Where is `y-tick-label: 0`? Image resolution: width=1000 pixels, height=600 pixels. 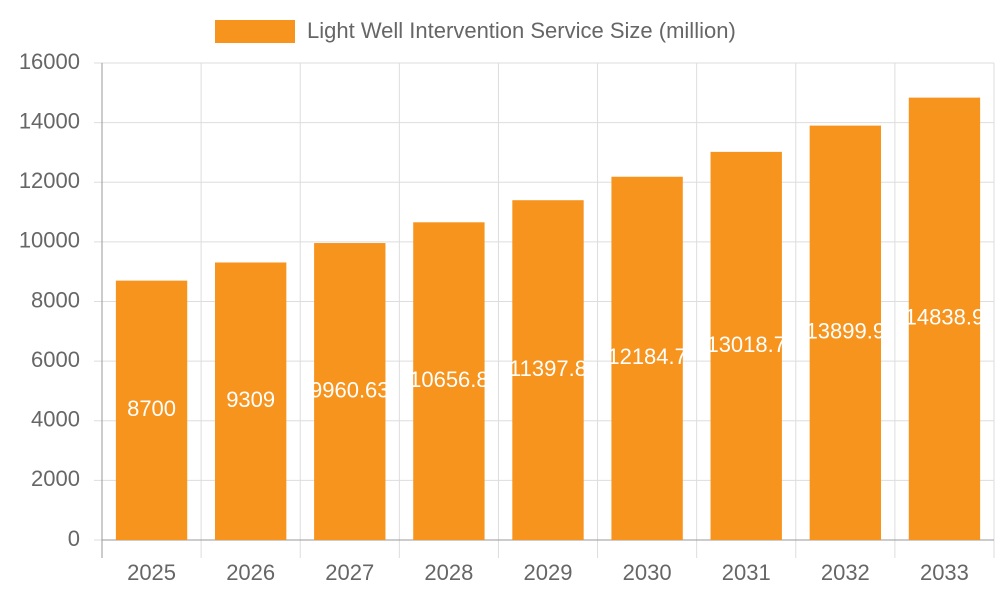 y-tick-label: 0 is located at coordinates (74, 538).